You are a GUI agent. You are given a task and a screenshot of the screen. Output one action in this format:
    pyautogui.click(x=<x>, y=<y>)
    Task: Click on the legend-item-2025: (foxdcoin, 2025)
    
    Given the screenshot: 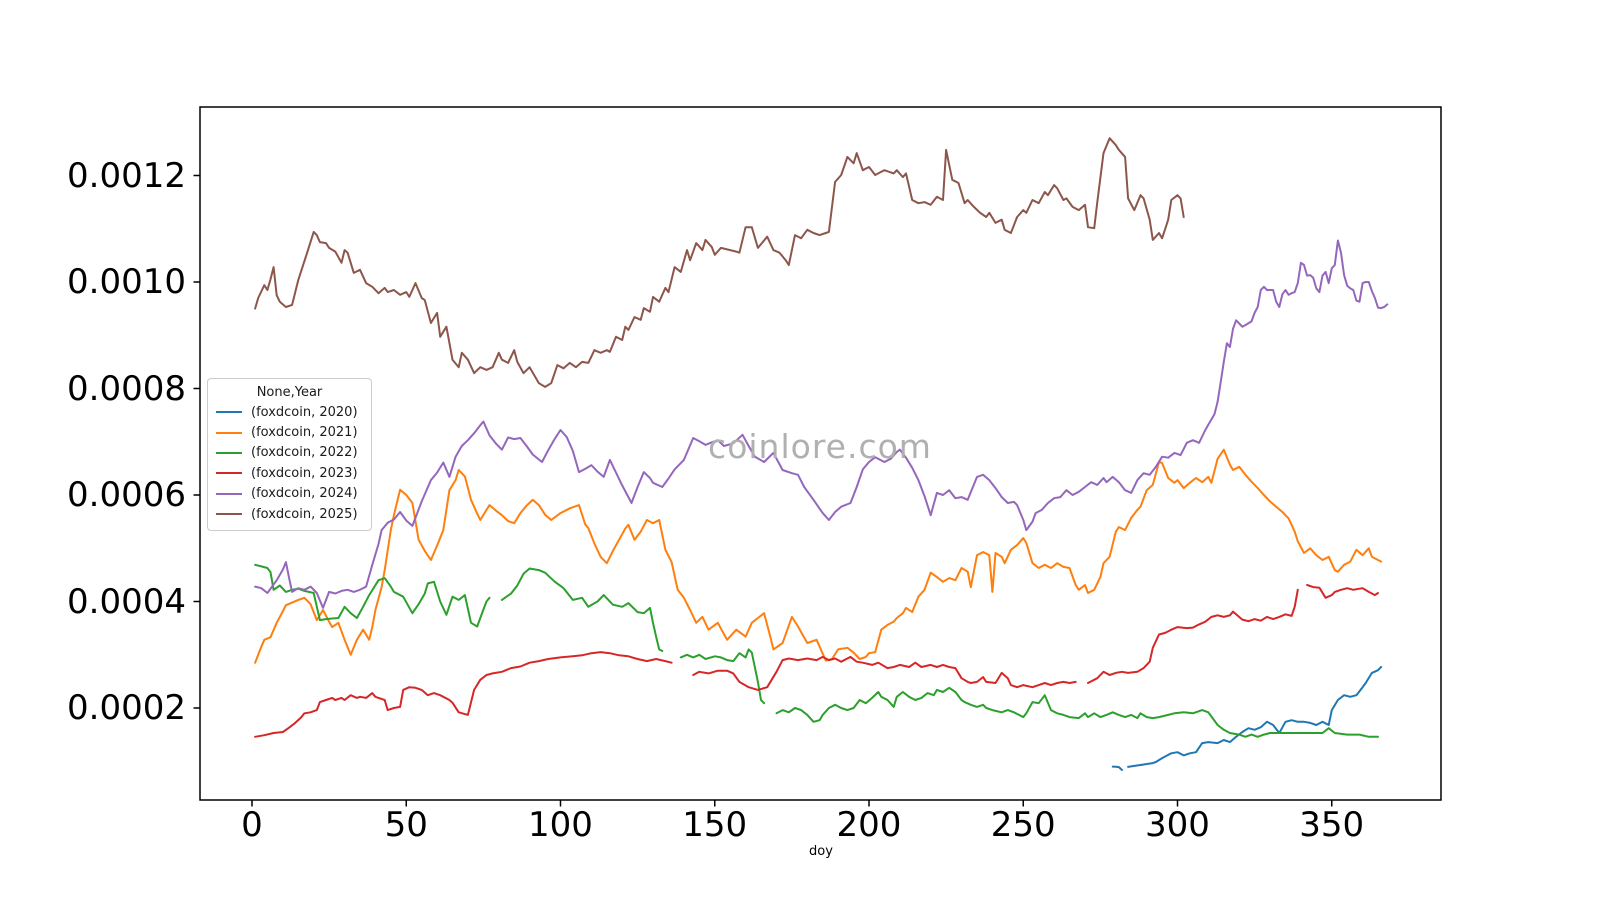 What is the action you would take?
    pyautogui.click(x=289, y=514)
    